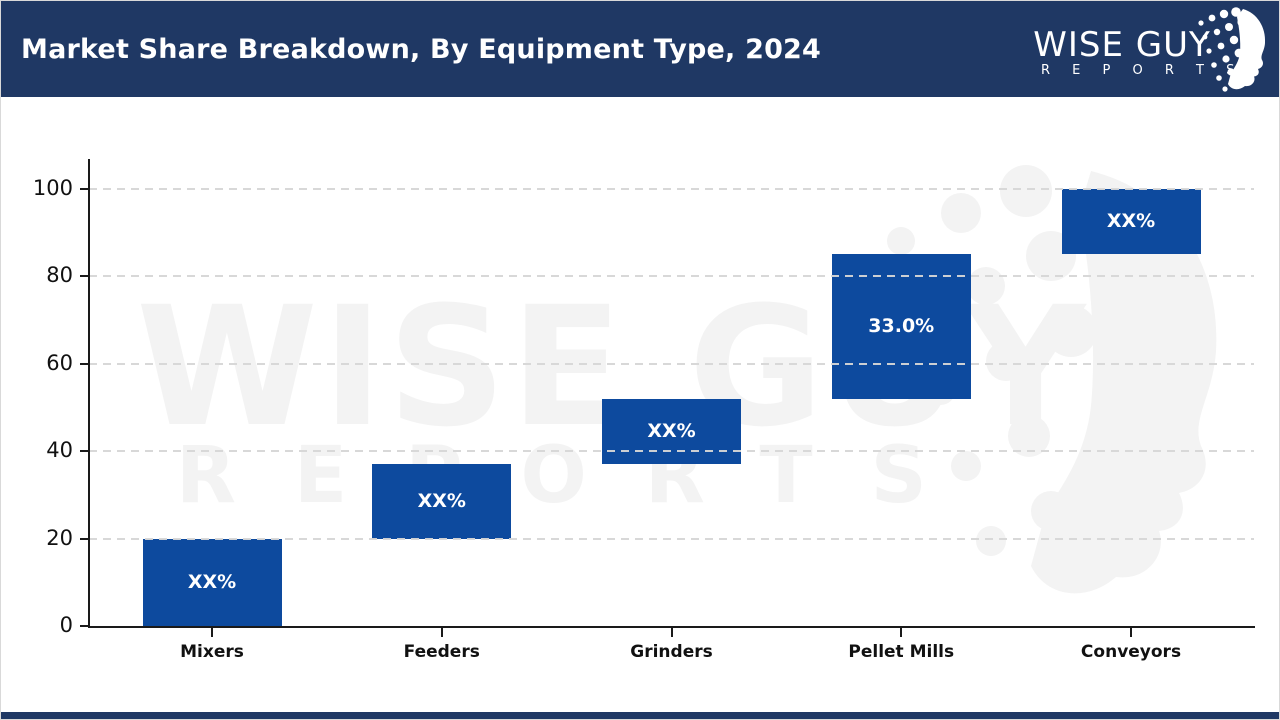 The height and width of the screenshot is (720, 1280). Describe the element at coordinates (212, 652) in the screenshot. I see `category-label: Mixers` at that location.